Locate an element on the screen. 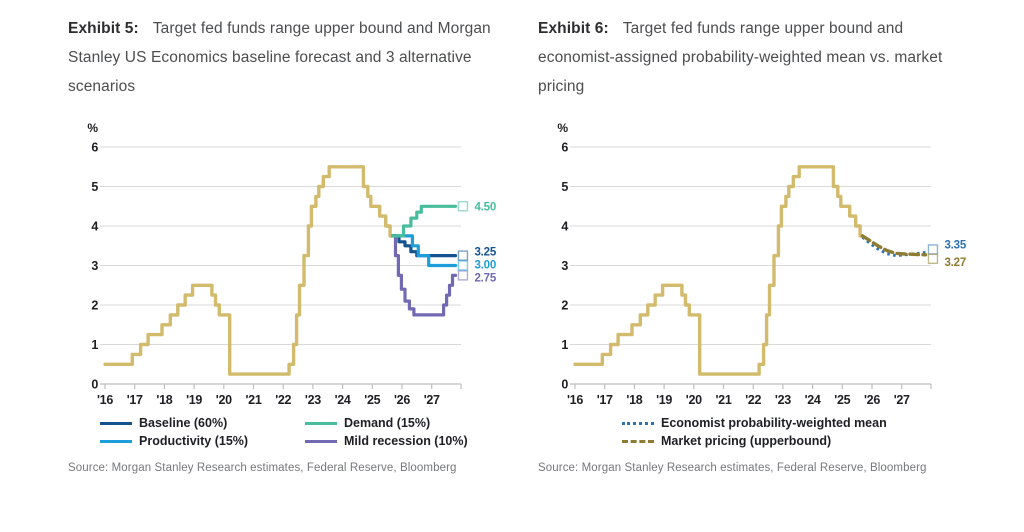 The image size is (1024, 532). legend-label-economist-probability-weighted-mean: Economist probability-weighted mean is located at coordinates (774, 423).